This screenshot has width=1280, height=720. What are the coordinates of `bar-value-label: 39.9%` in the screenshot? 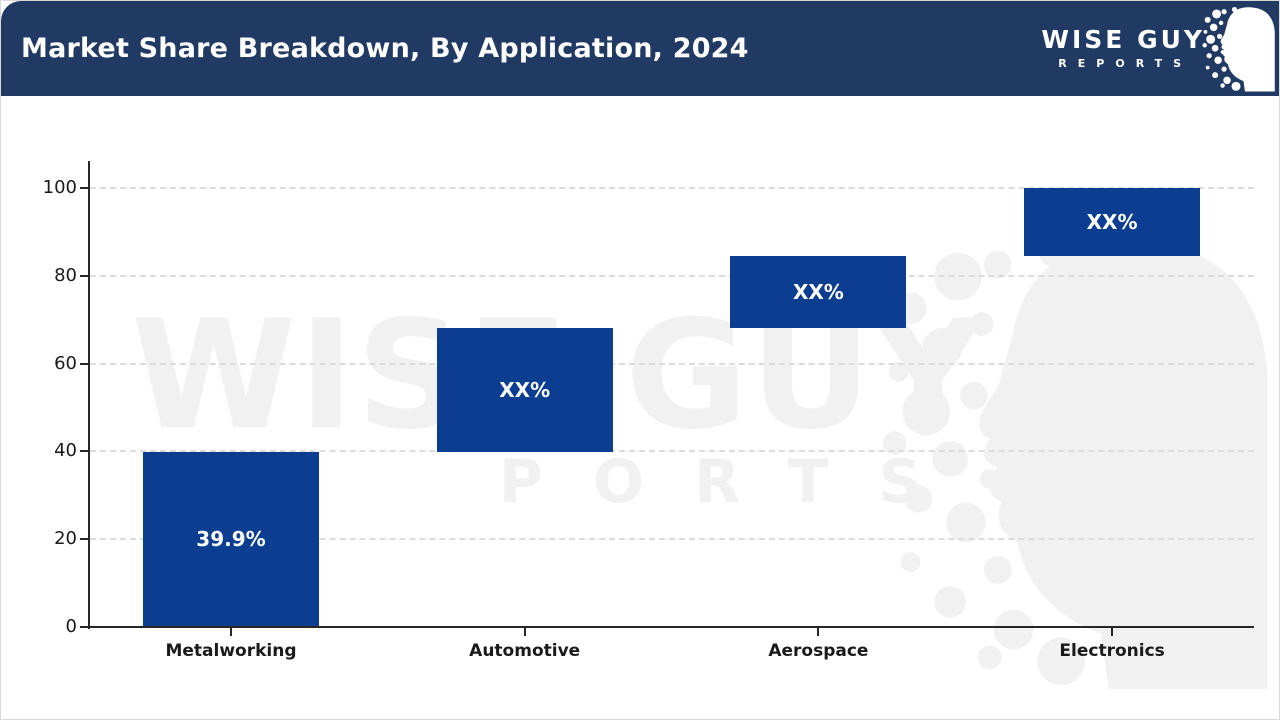 It's located at (231, 539).